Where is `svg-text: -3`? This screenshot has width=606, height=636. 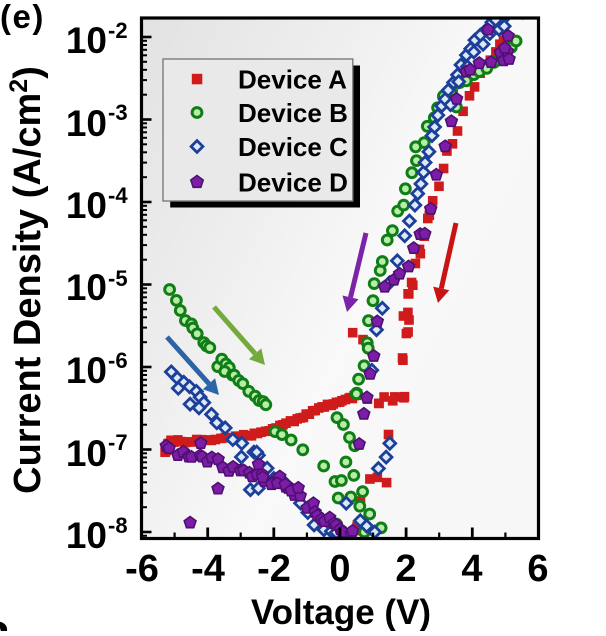
svg-text: -3 is located at coordinates (118, 112).